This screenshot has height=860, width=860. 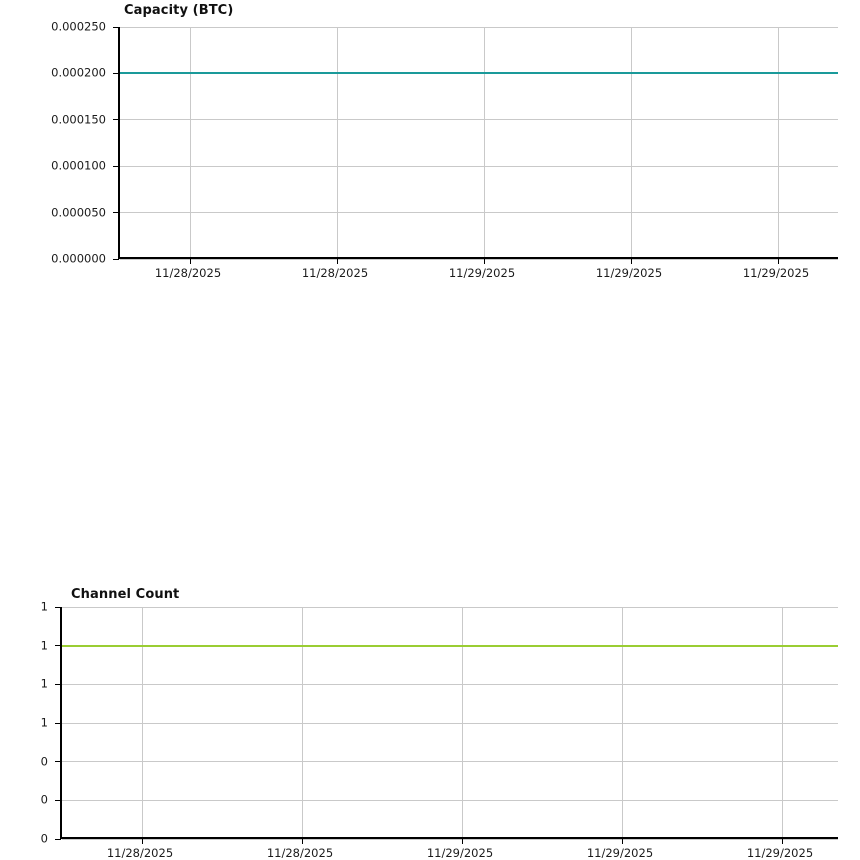 What do you see at coordinates (179, 10) in the screenshot?
I see `capacity-chart-title: Capacity (BTC)` at bounding box center [179, 10].